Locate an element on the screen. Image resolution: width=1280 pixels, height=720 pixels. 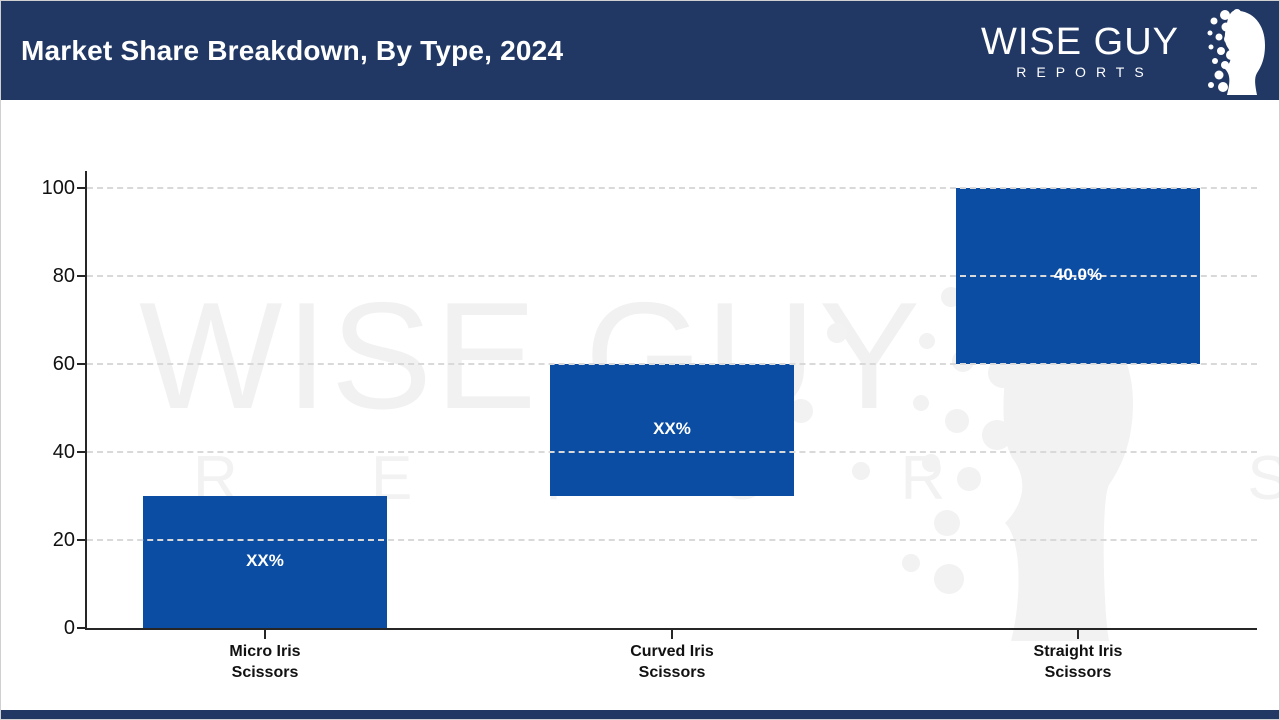
y-tick-label-60: 60 is located at coordinates (63, 364).